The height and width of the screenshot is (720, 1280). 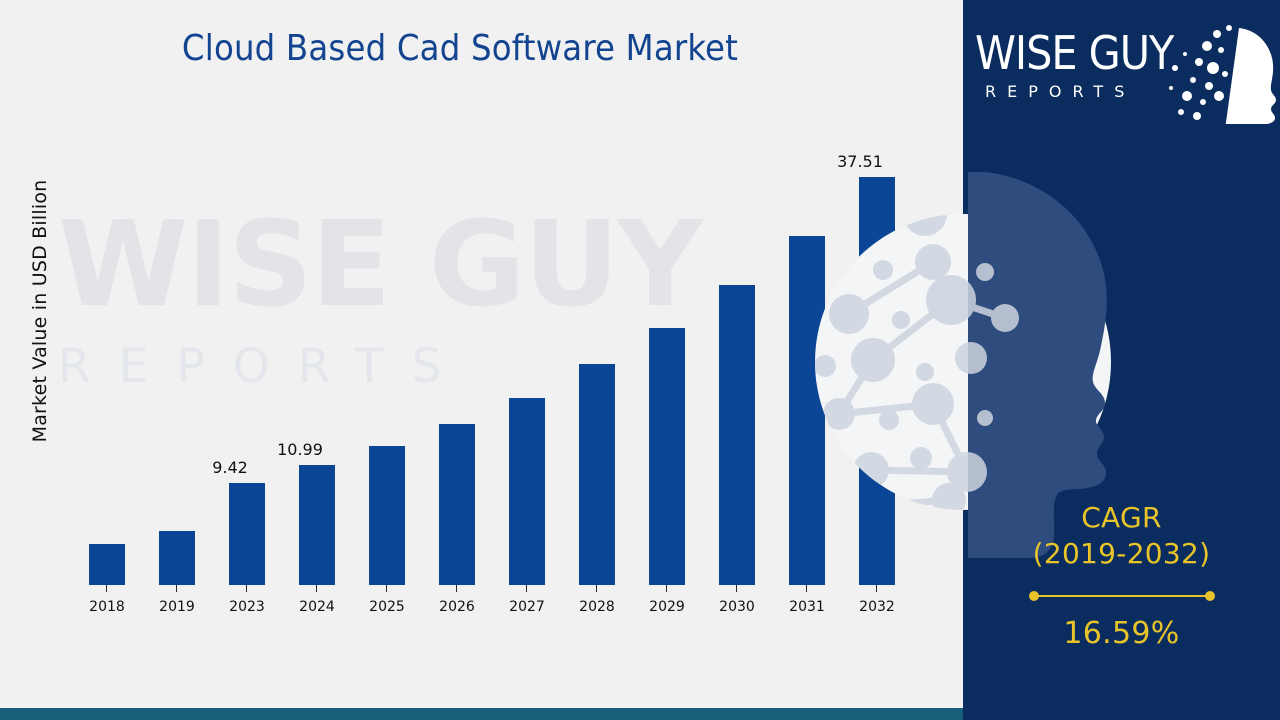 What do you see at coordinates (1209, 595) in the screenshot?
I see `divider-dot-right` at bounding box center [1209, 595].